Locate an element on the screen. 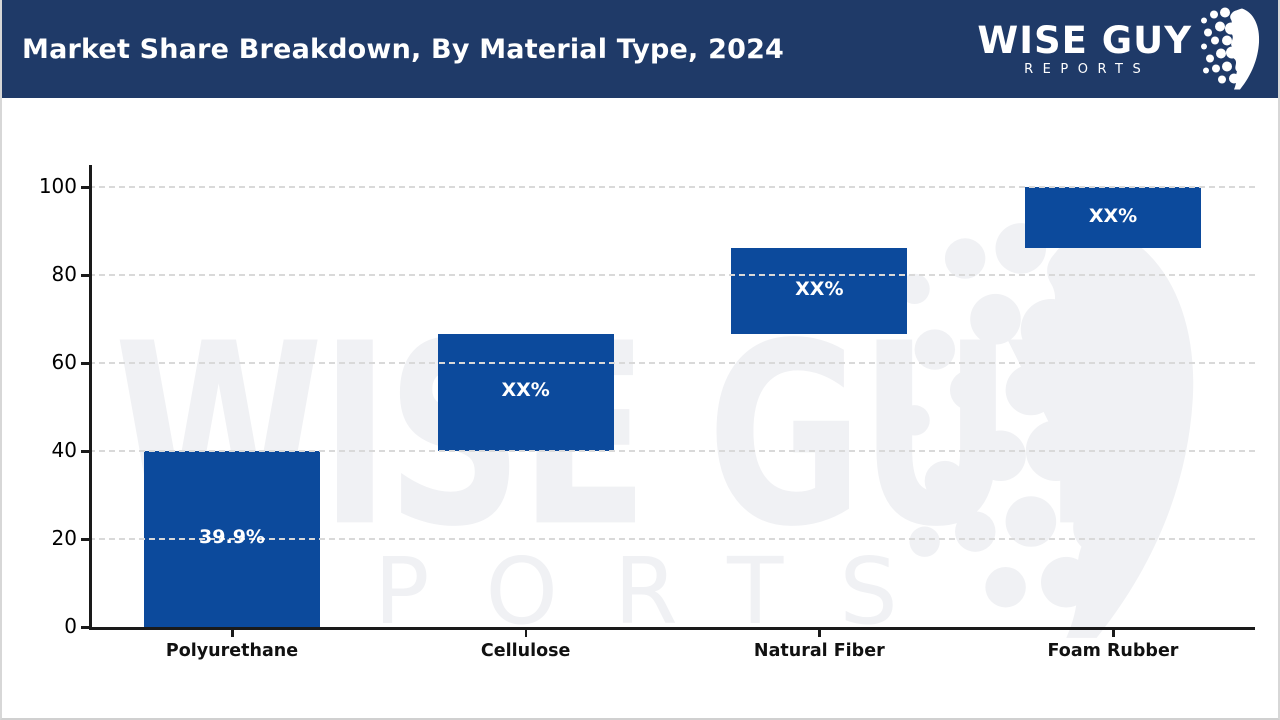  category-label-natural-fiber: Natural Fiber is located at coordinates (819, 651).